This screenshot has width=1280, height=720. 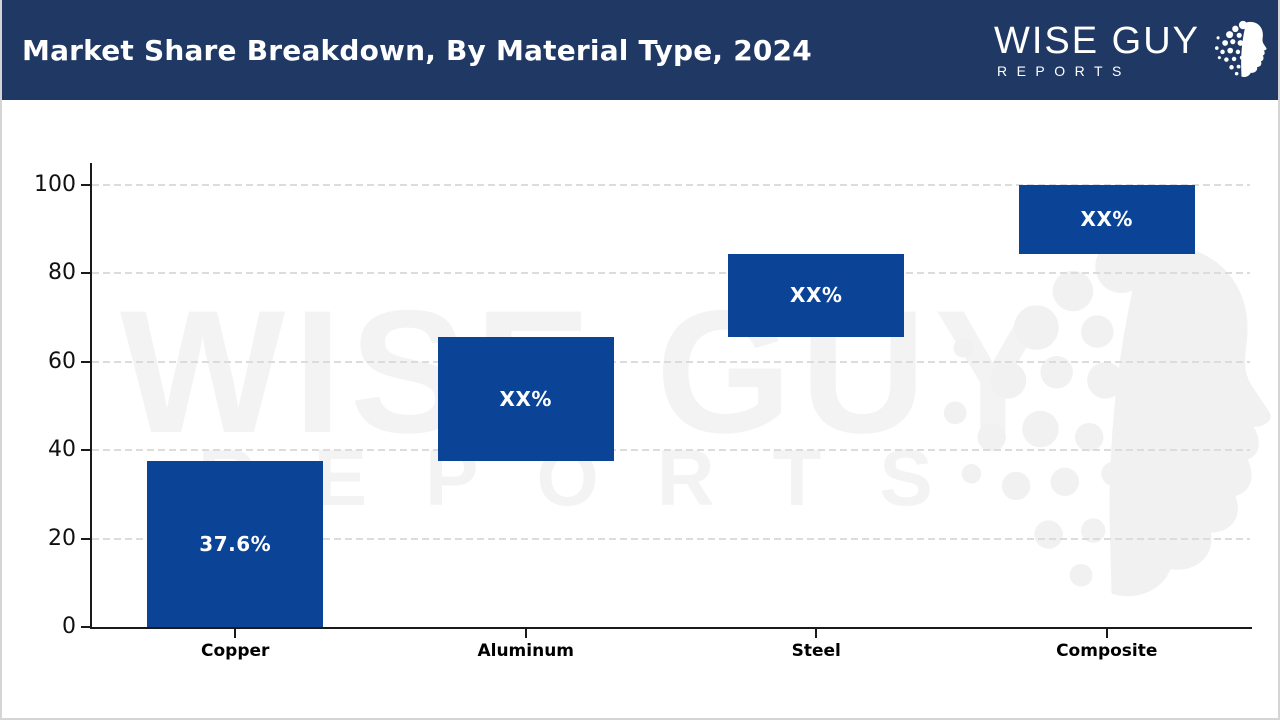 What do you see at coordinates (1063, 70) in the screenshot?
I see `logo-subtext: REPORTS` at bounding box center [1063, 70].